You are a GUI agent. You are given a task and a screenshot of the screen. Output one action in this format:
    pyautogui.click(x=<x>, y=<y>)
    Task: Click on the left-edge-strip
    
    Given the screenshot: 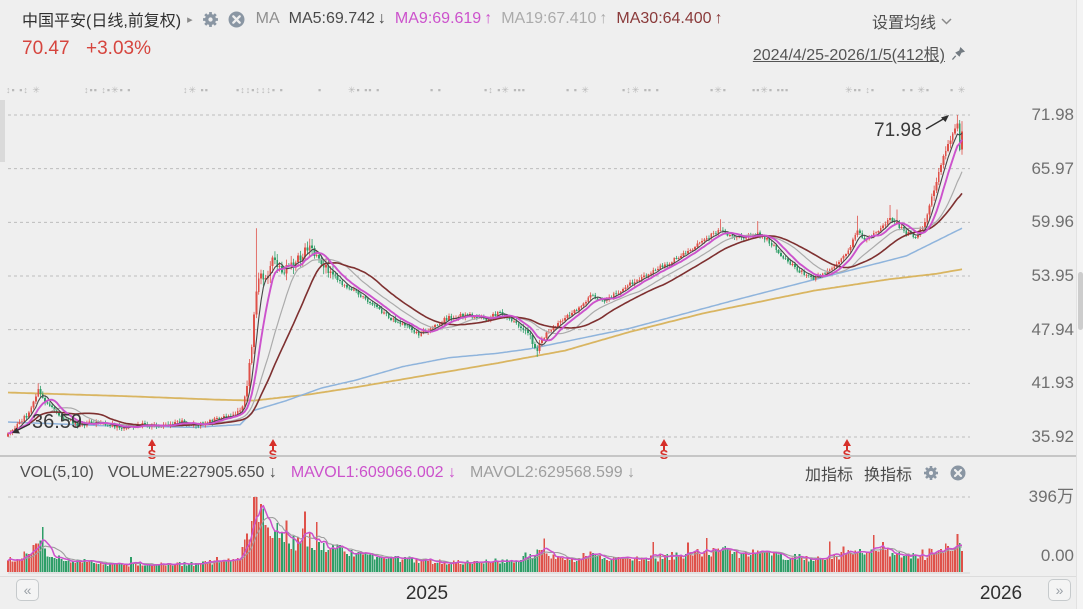 What is the action you would take?
    pyautogui.click(x=2, y=131)
    